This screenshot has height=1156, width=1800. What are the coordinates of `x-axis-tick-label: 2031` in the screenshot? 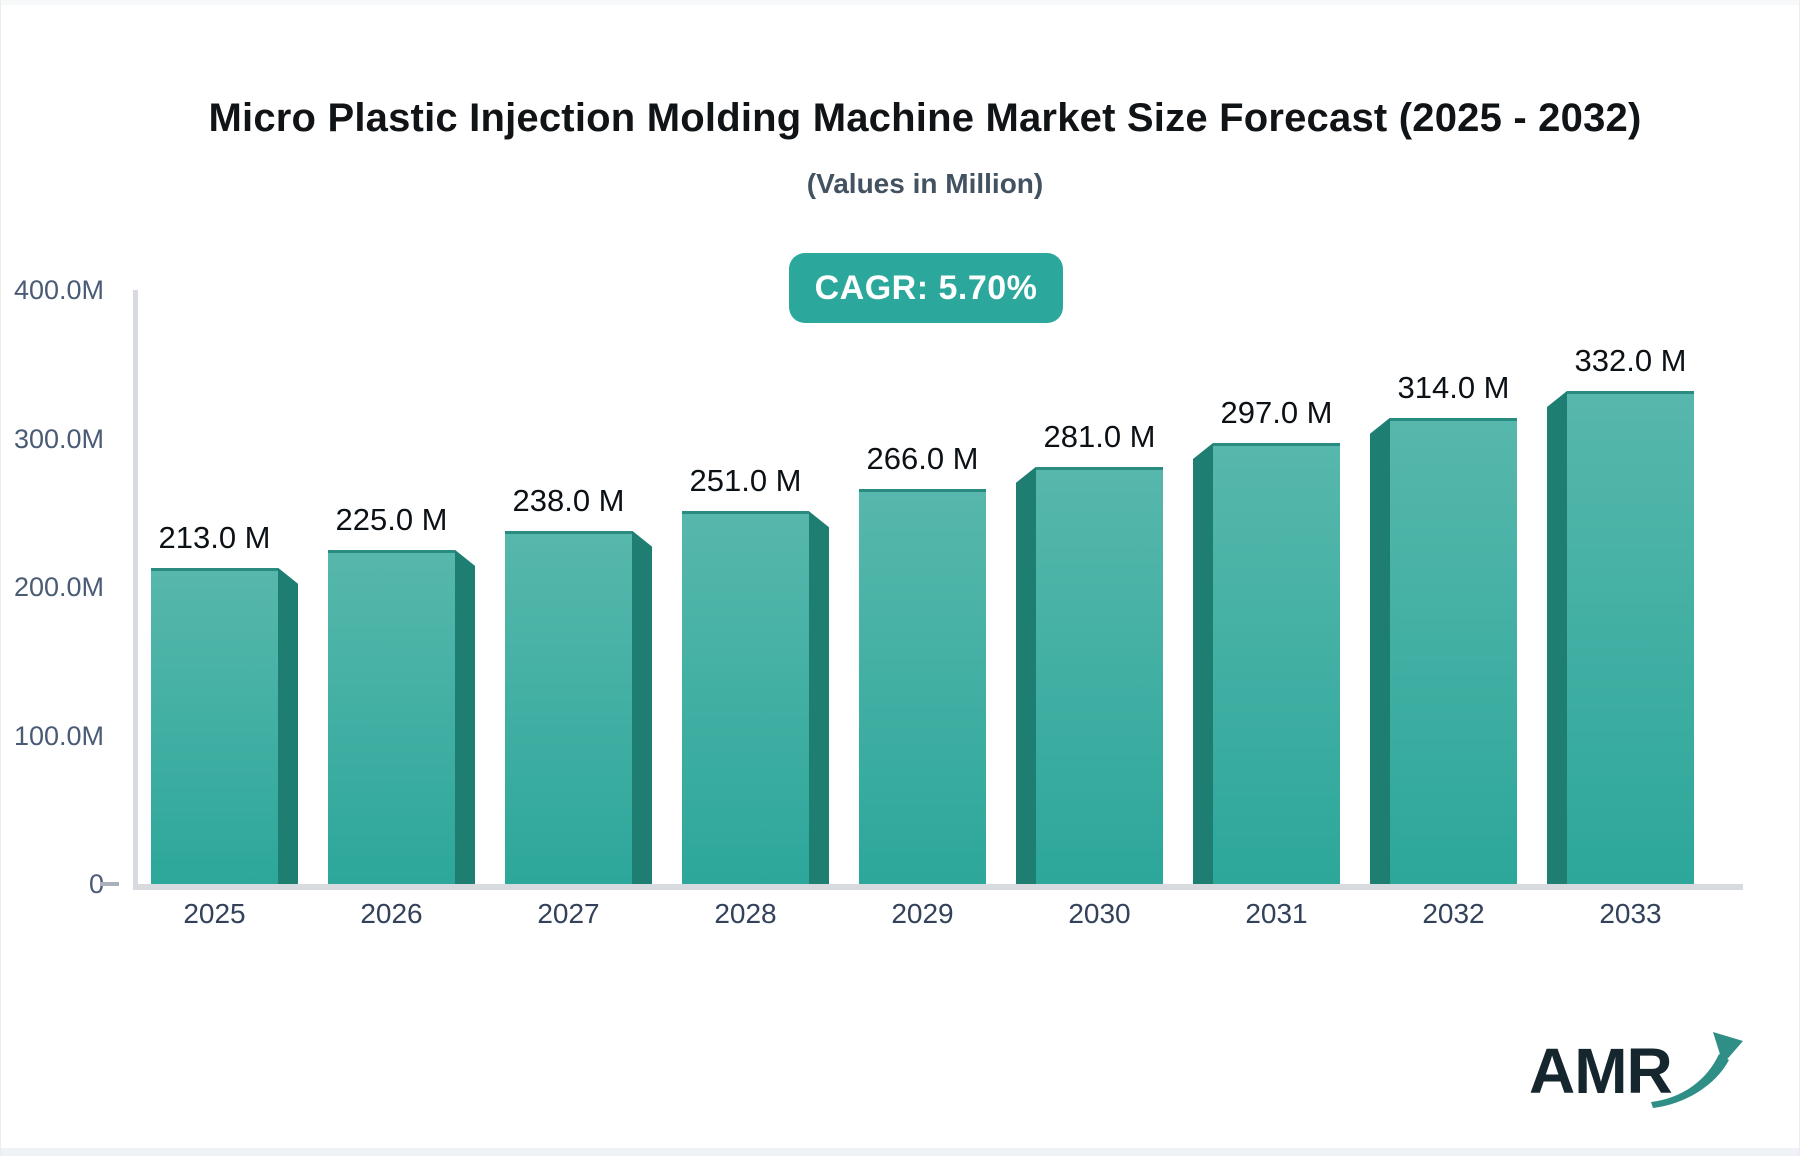 It's located at (1276, 913).